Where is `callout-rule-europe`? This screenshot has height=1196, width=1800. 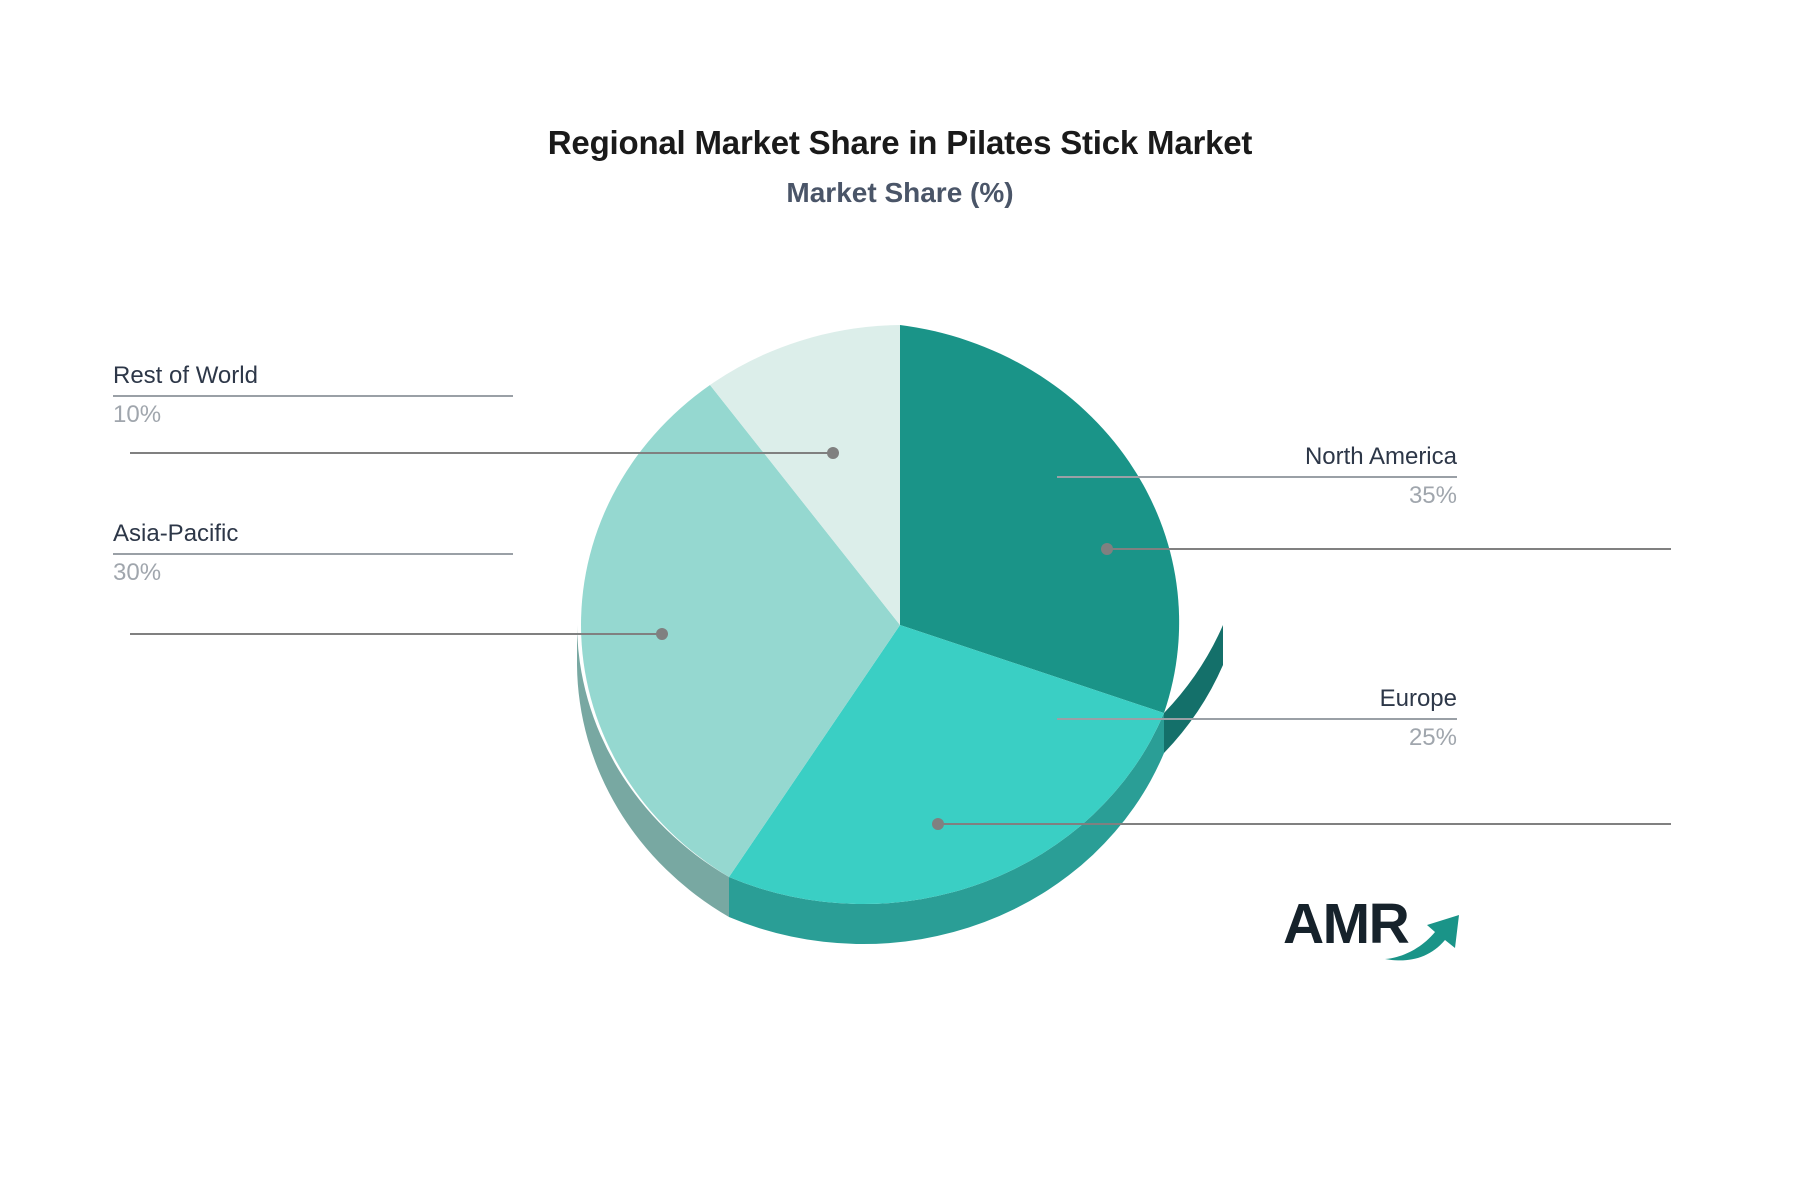 callout-rule-europe is located at coordinates (1257, 719).